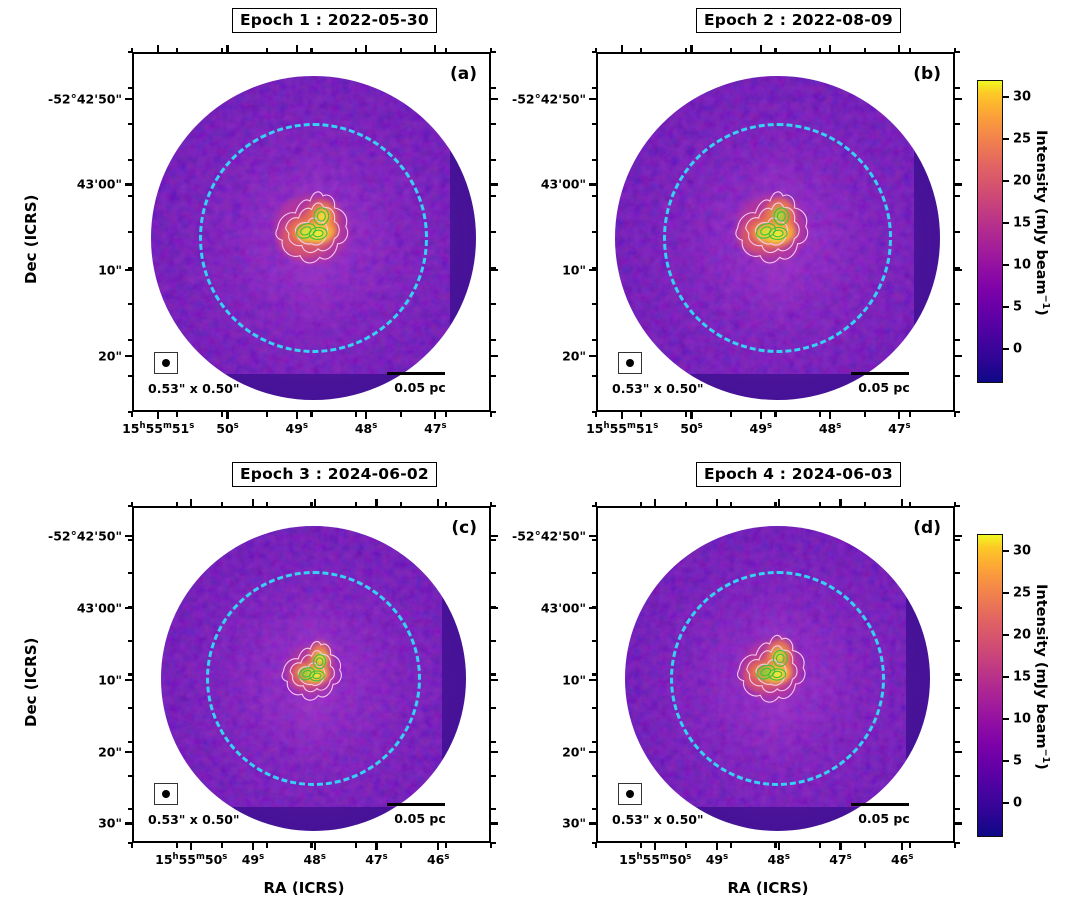  What do you see at coordinates (110, 823) in the screenshot?
I see `y-tick-label: 30"` at bounding box center [110, 823].